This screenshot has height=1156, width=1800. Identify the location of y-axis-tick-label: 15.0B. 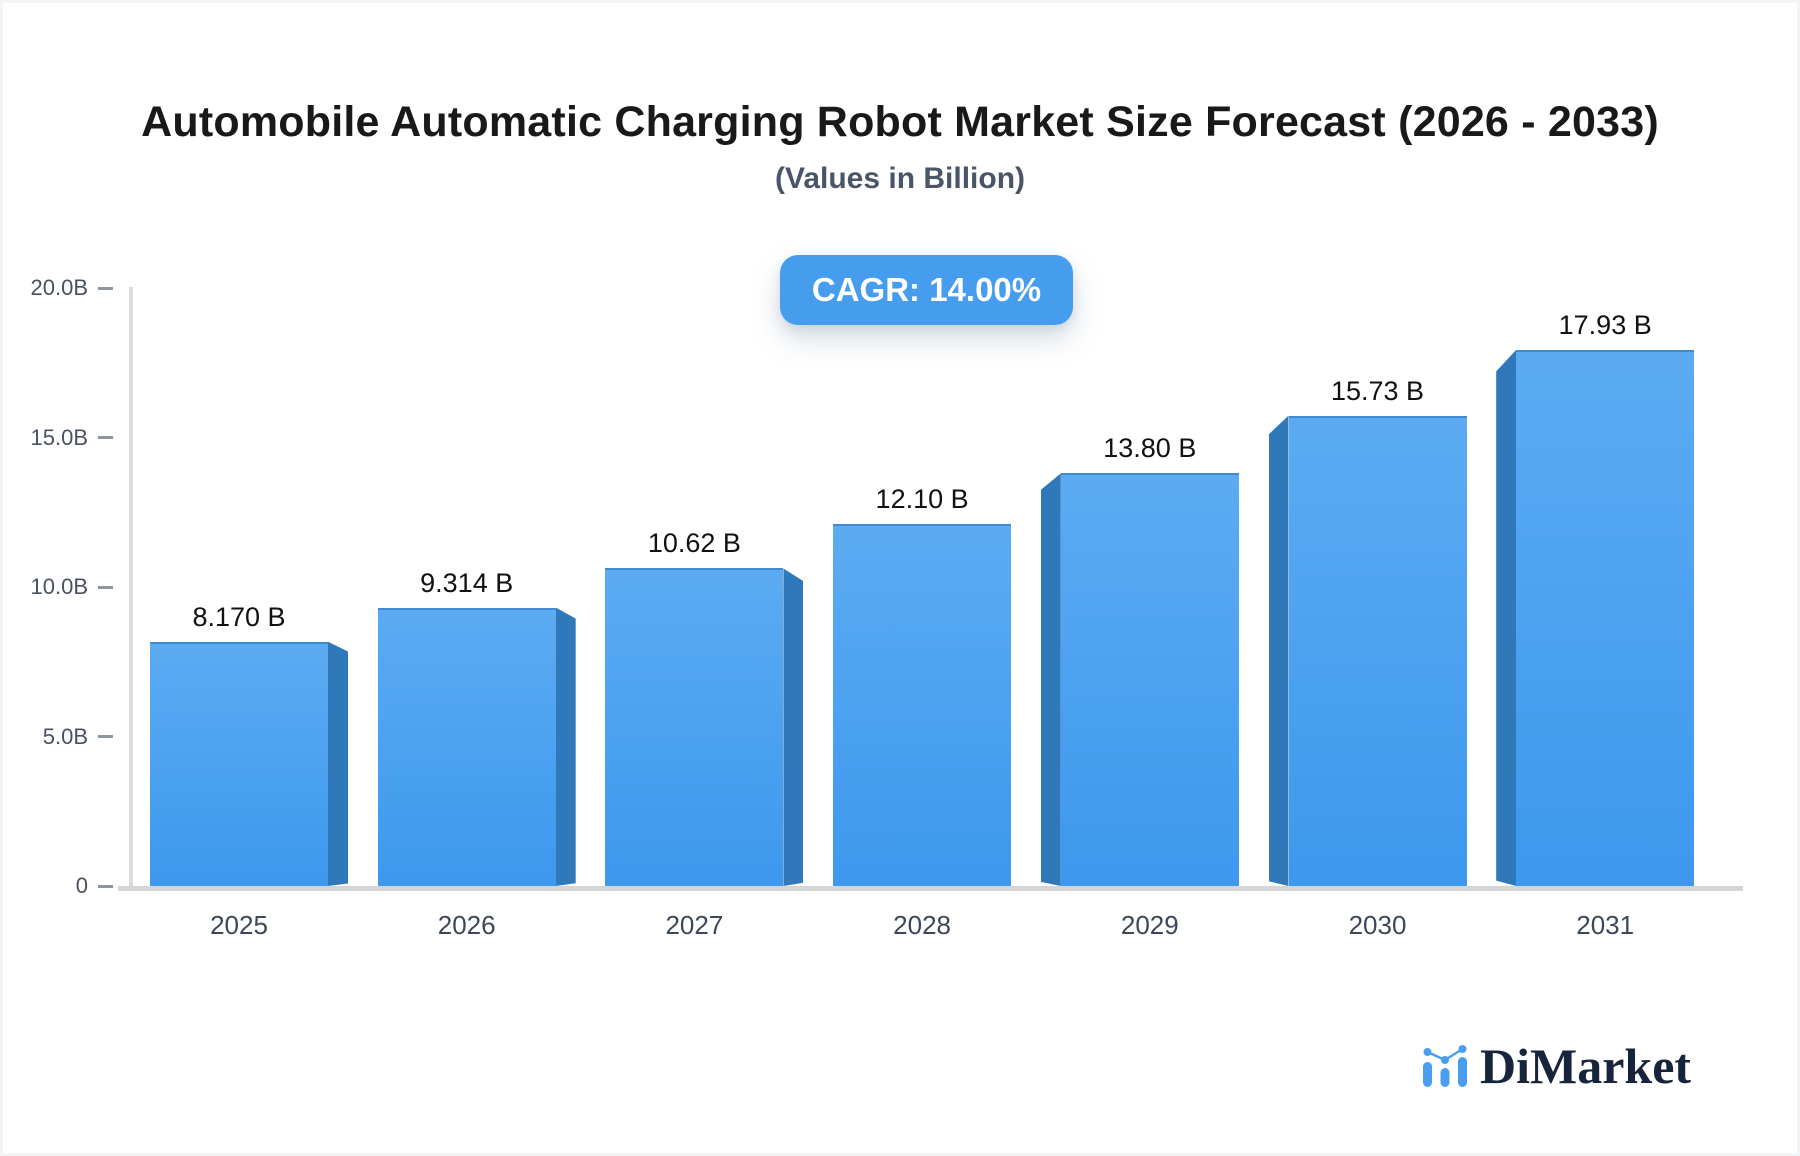
(59, 437).